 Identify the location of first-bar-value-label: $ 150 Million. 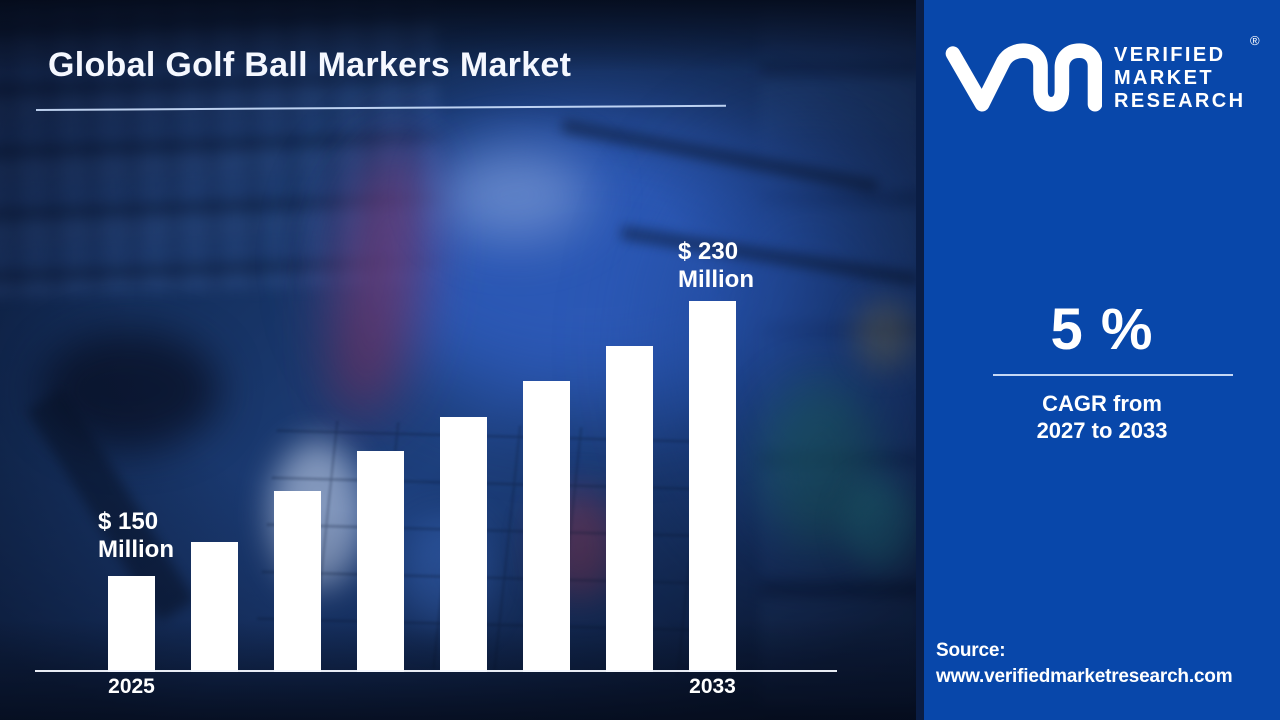
(136, 536).